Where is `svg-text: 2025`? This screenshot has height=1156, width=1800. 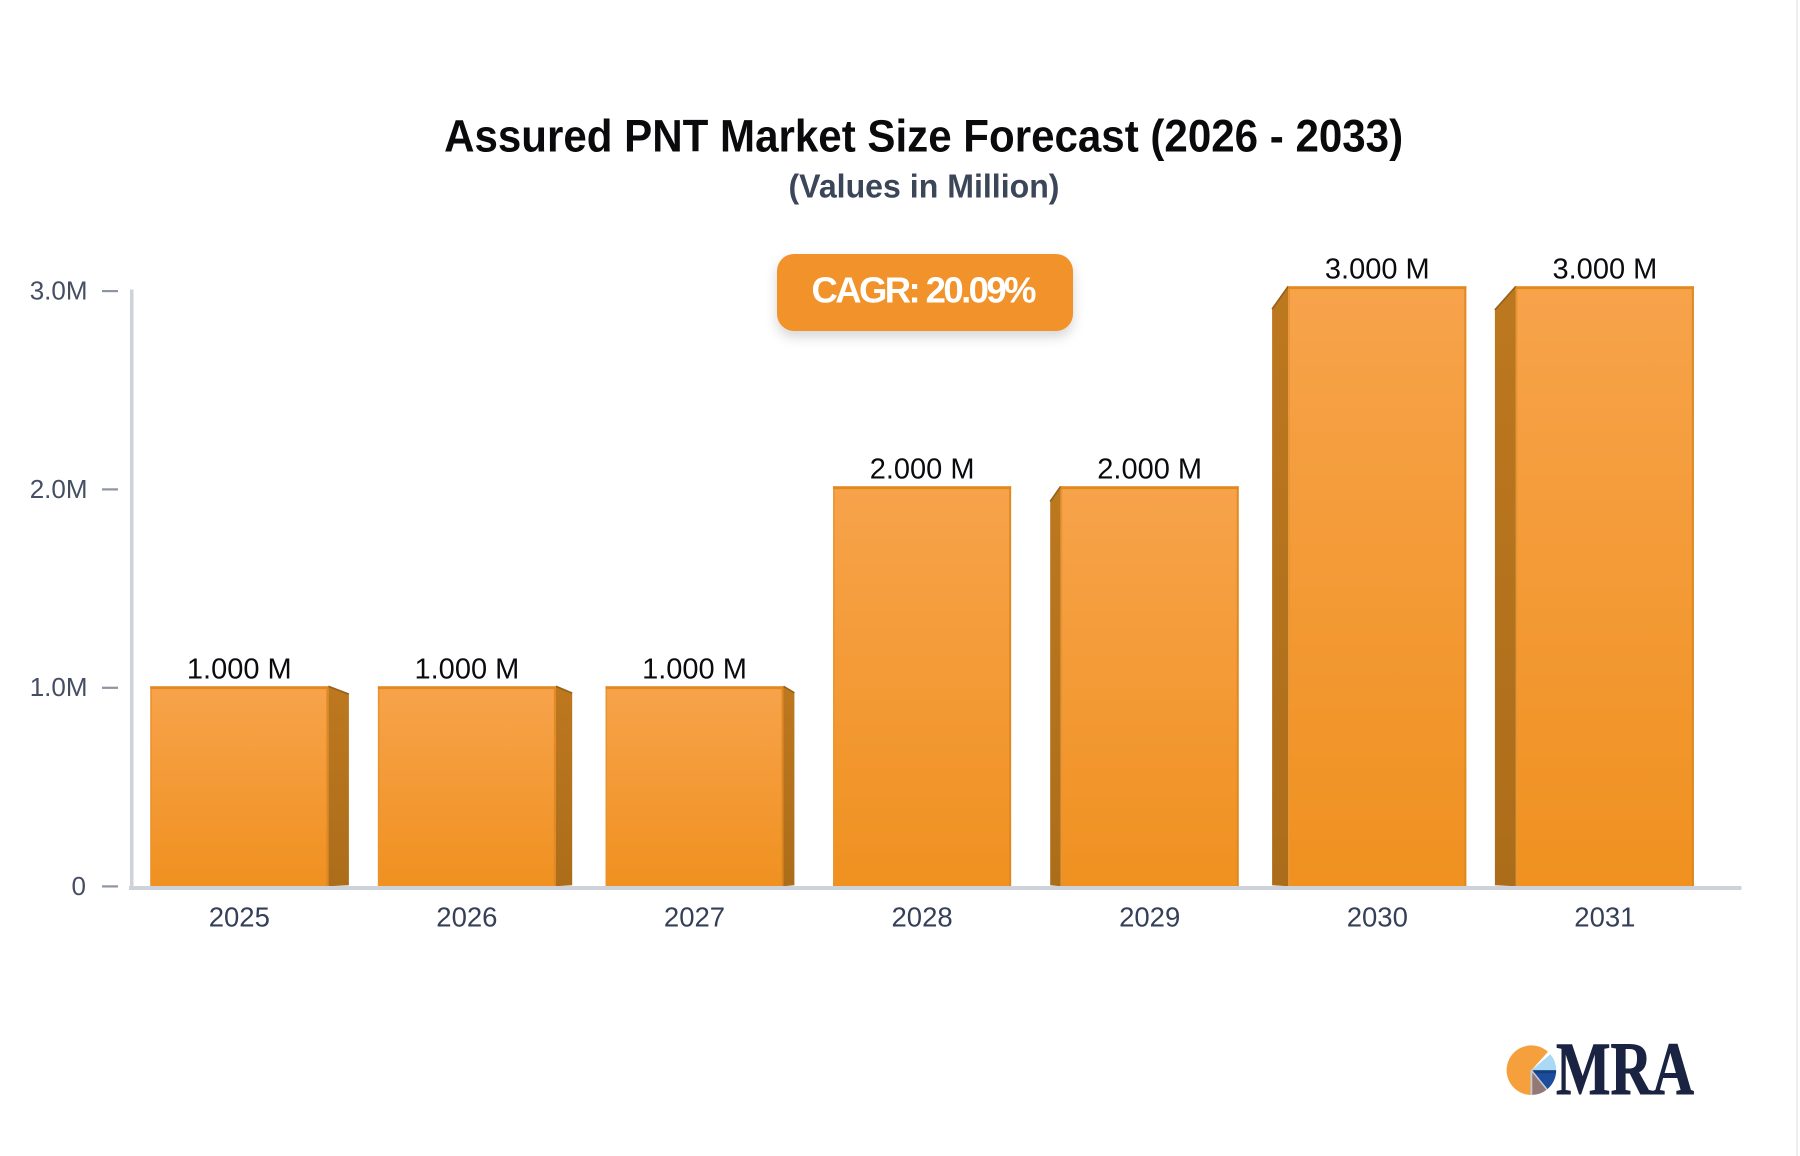
svg-text: 2025 is located at coordinates (239, 917).